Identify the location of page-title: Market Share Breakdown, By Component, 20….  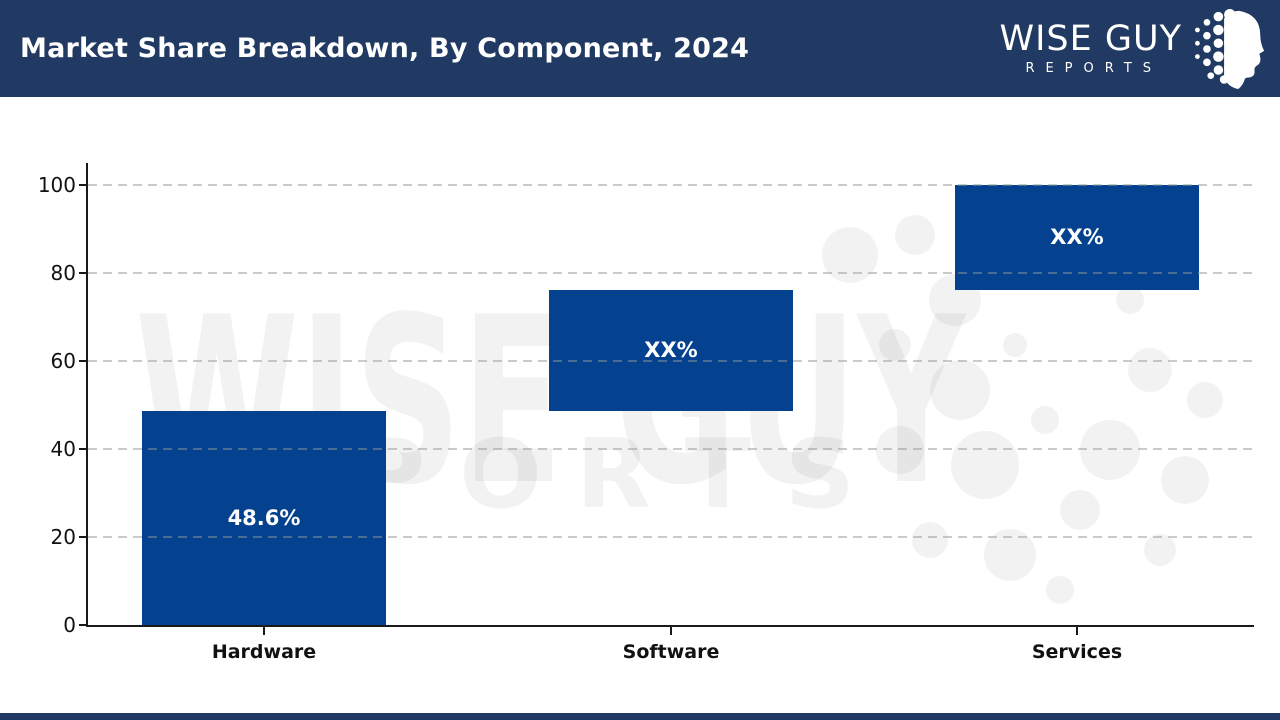
(385, 48).